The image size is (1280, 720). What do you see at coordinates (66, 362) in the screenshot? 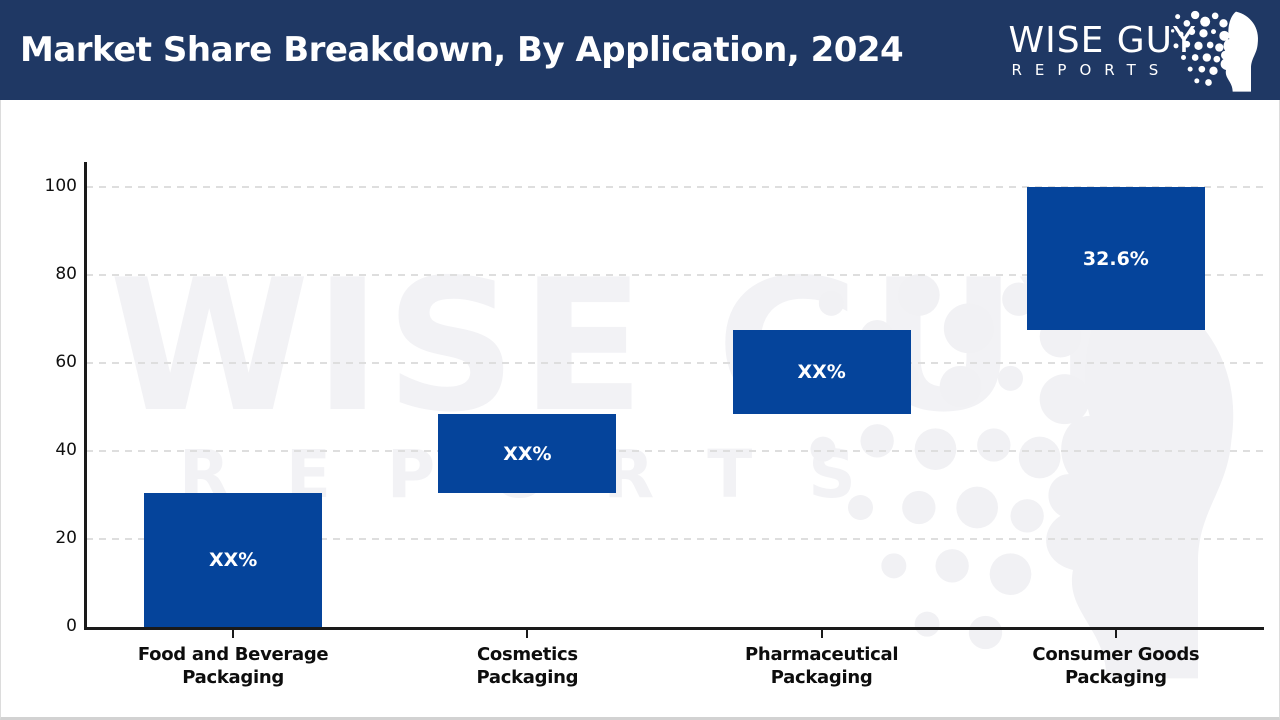
I see `y-tick-label-60: 60` at bounding box center [66, 362].